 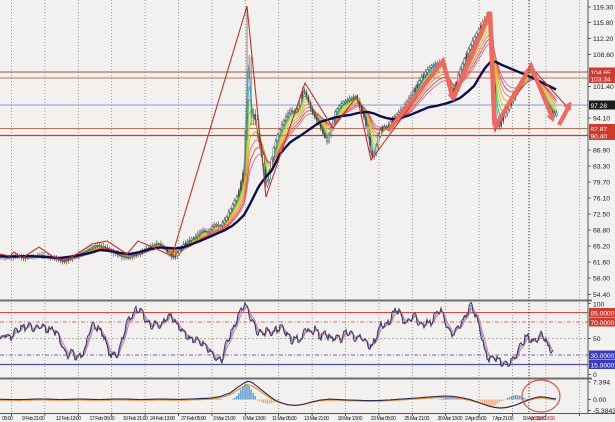 What do you see at coordinates (599, 304) in the screenshot?
I see `svg-text: 100` at bounding box center [599, 304].